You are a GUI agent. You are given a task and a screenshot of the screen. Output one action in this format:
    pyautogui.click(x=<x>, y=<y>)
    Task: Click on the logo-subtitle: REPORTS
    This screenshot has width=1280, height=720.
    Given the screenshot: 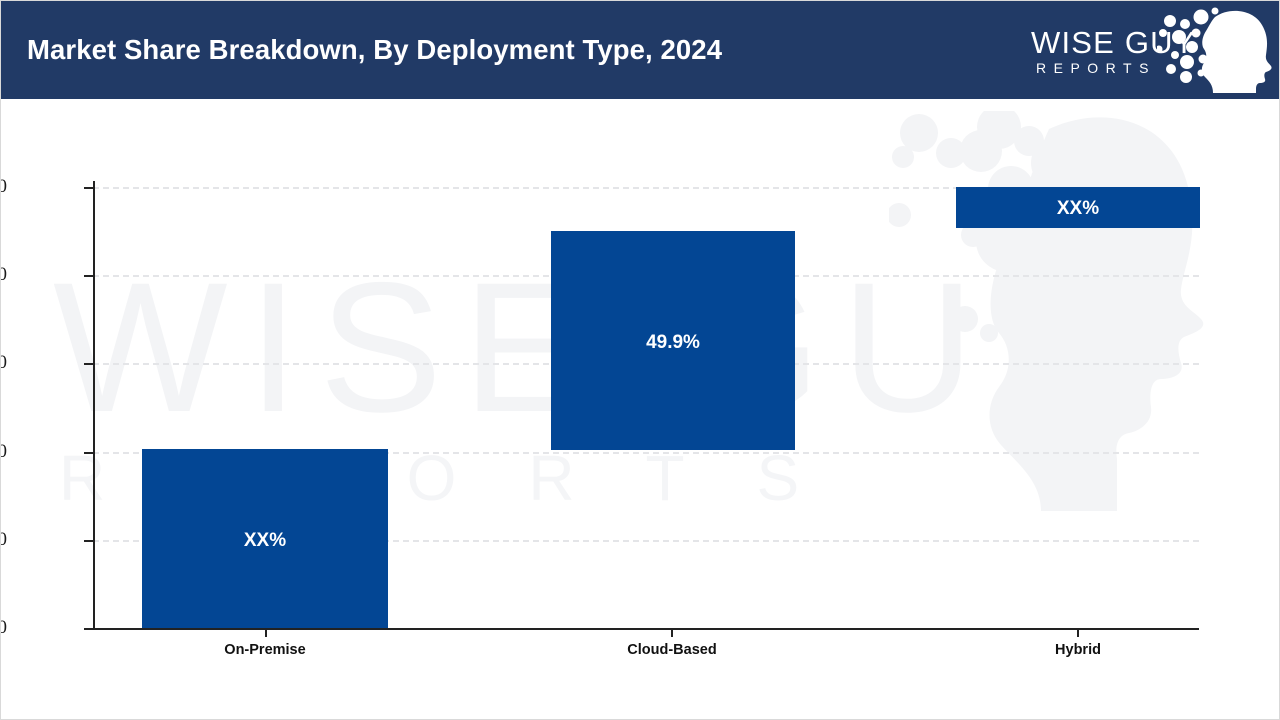 What is the action you would take?
    pyautogui.click(x=1096, y=68)
    